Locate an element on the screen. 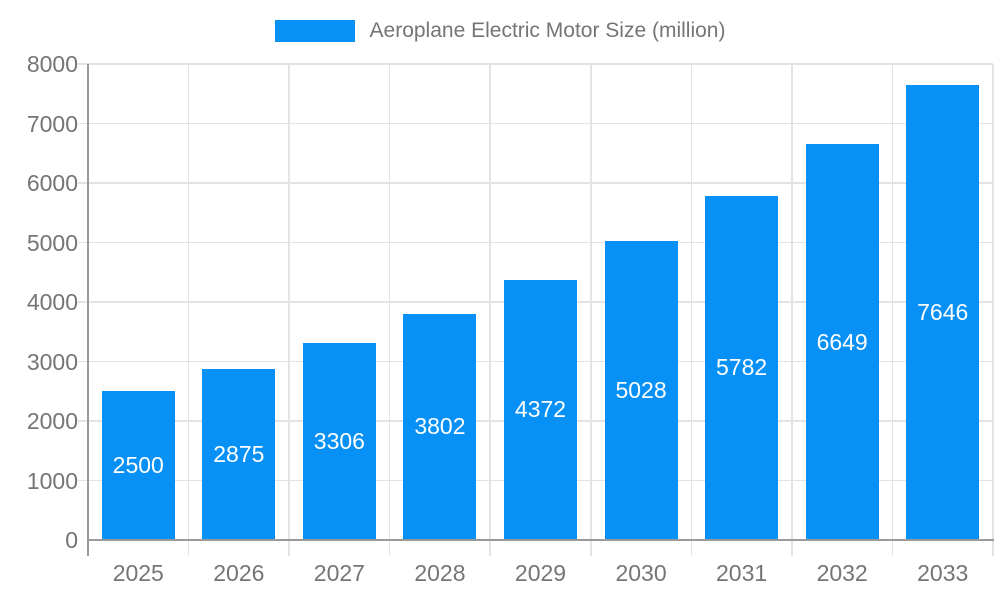 Image resolution: width=1000 pixels, height=600 pixels. x-axis-line is located at coordinates (540, 540).